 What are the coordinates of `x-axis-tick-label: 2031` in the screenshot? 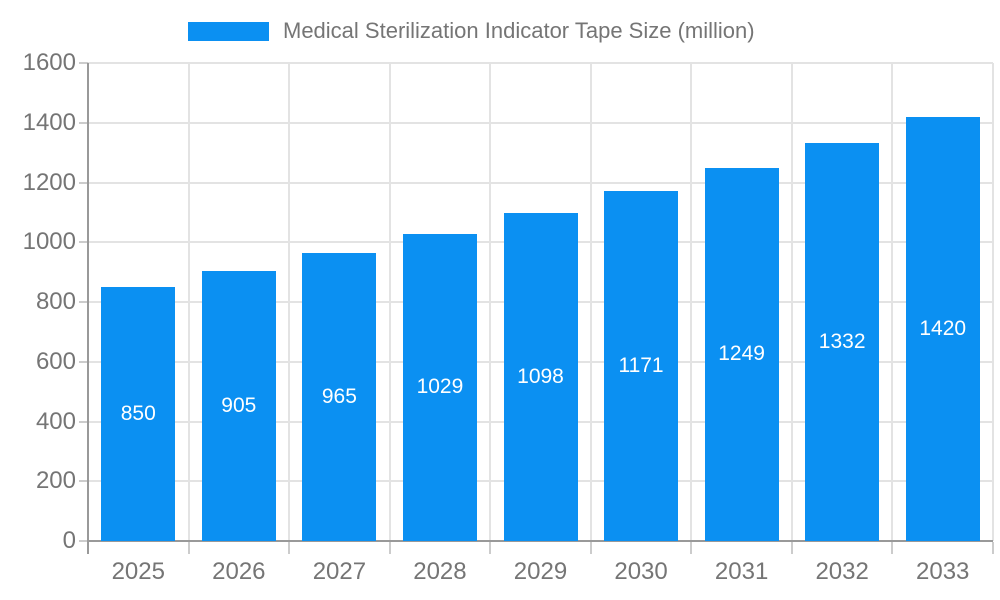 It's located at (741, 571).